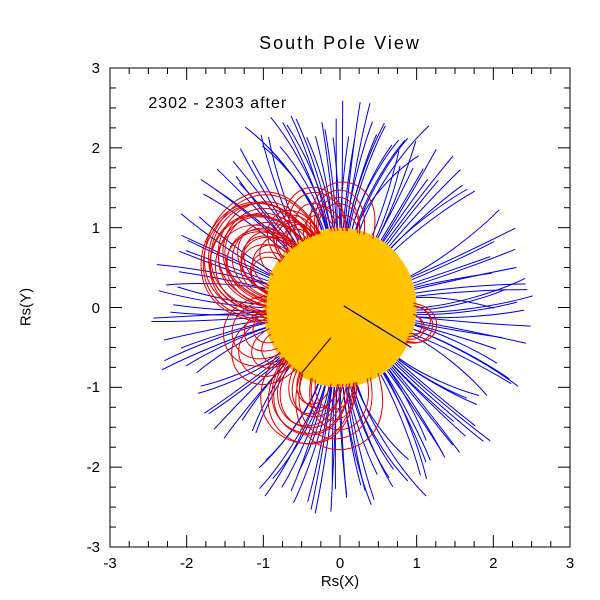 The image size is (600, 600). Describe the element at coordinates (93, 547) in the screenshot. I see `y-tick-label: -3` at that location.